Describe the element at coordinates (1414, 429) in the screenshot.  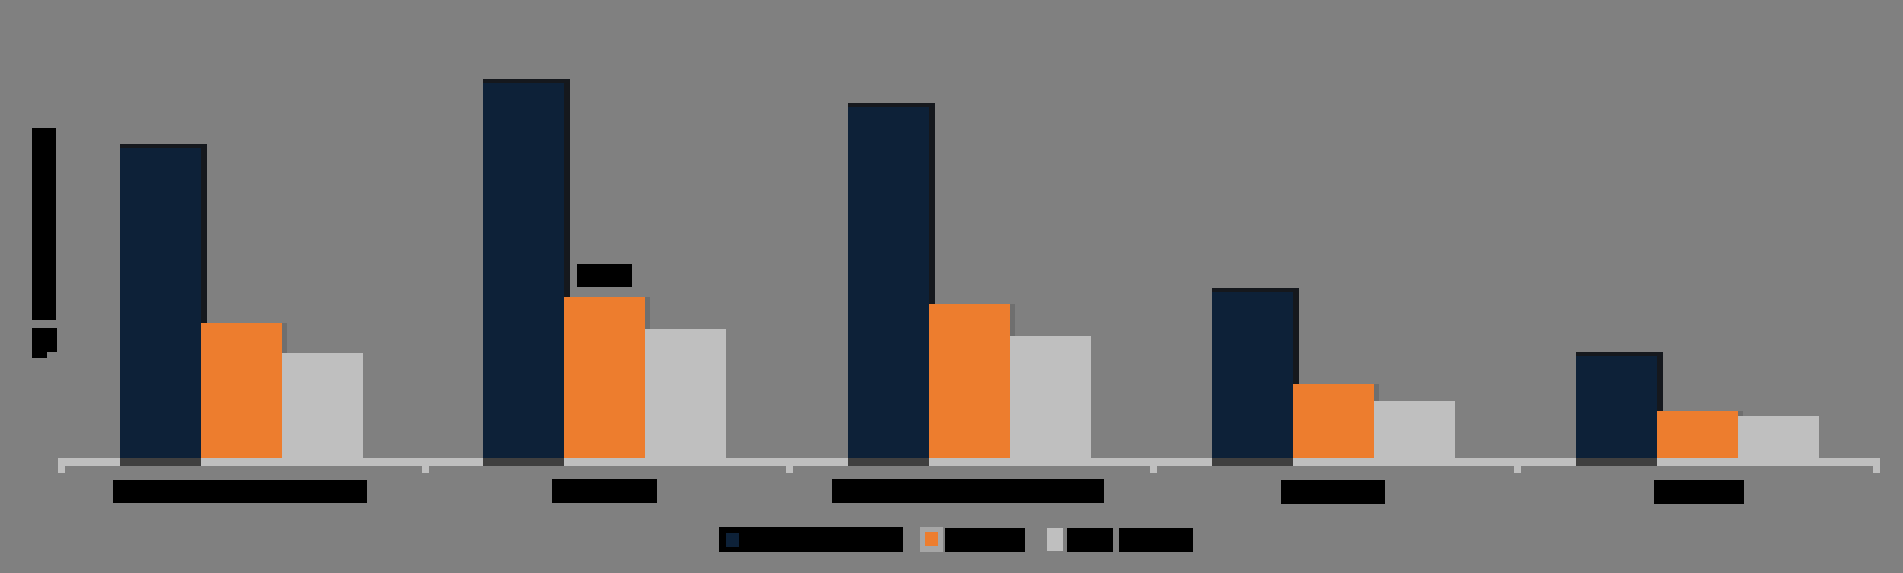
I see `bar-group-4-silver` at that location.